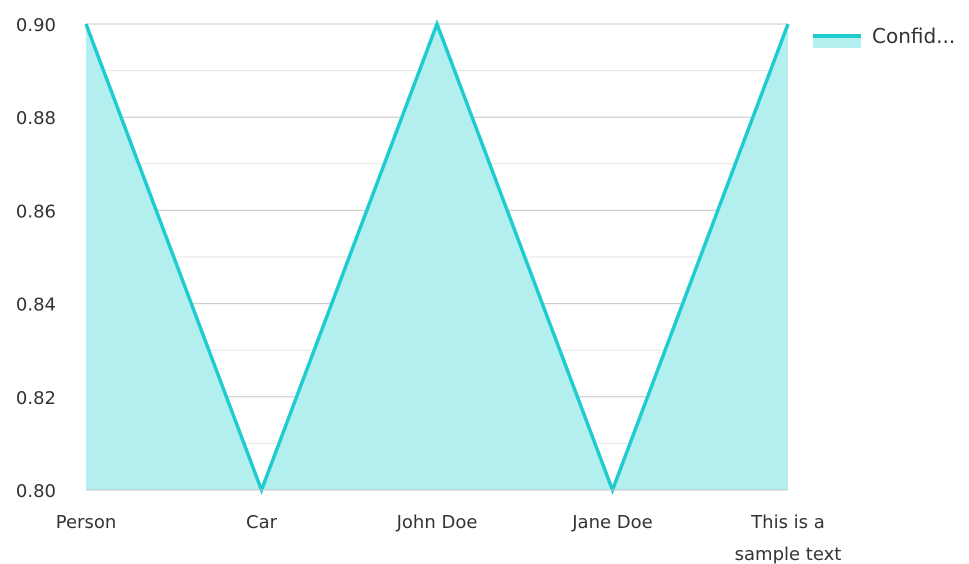 The height and width of the screenshot is (564, 969). I want to click on y-tick-label: 0.86, so click(36, 211).